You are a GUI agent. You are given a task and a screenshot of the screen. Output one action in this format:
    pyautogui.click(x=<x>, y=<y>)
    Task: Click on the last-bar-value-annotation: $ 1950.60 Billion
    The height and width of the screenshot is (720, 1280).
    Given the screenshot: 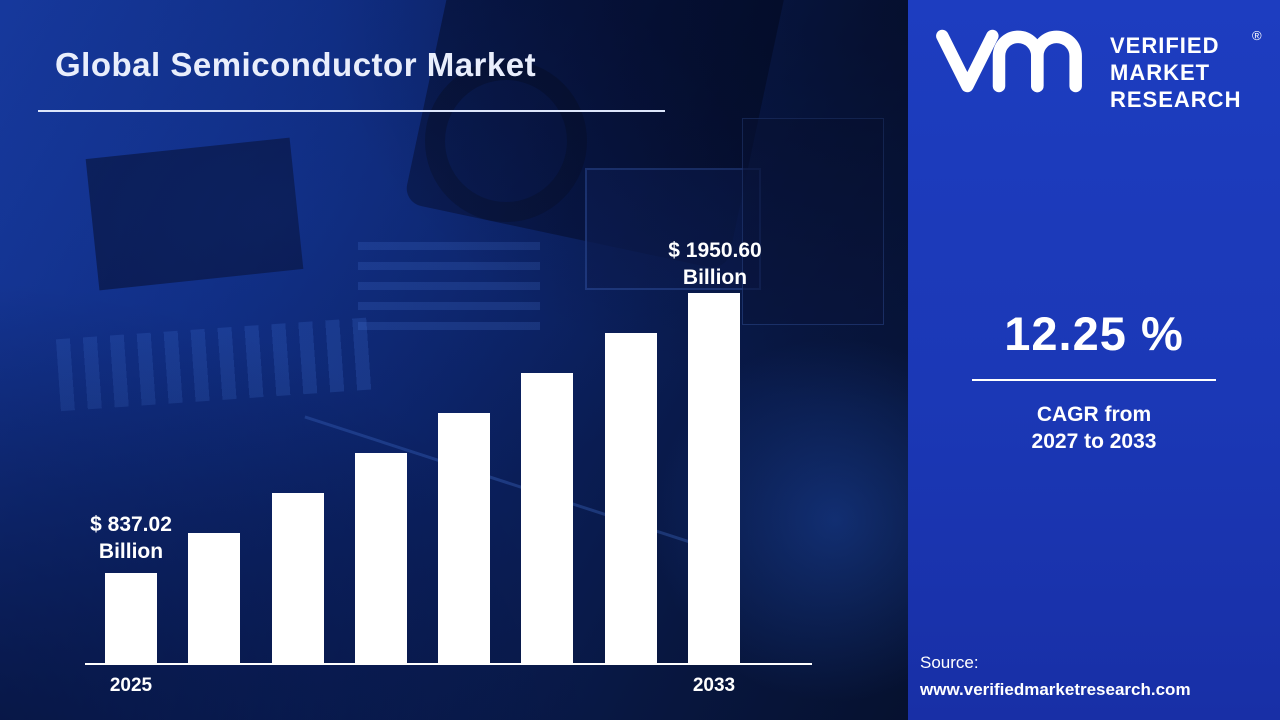 What is the action you would take?
    pyautogui.click(x=715, y=264)
    